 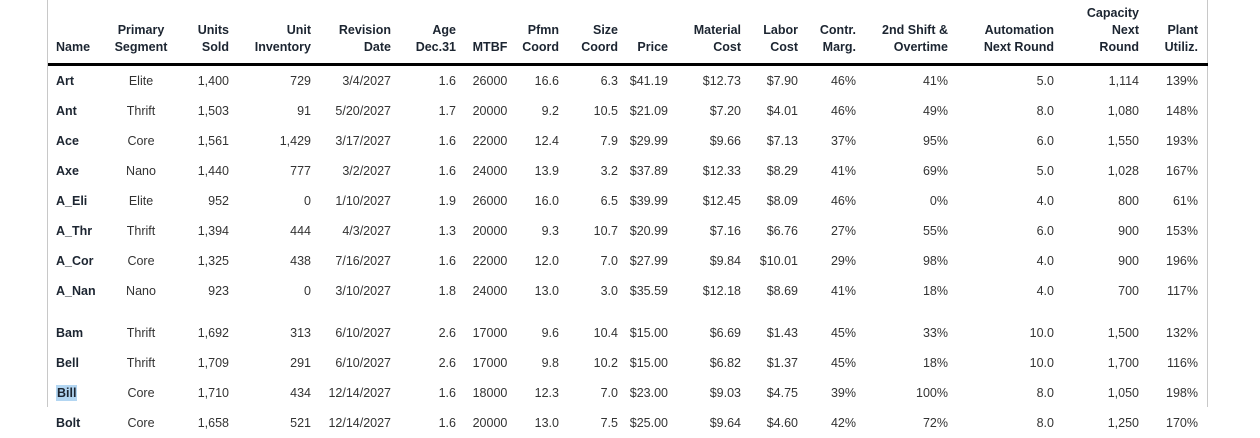 What do you see at coordinates (550, 332) in the screenshot?
I see `cell-pfmn-coord: 9.6` at bounding box center [550, 332].